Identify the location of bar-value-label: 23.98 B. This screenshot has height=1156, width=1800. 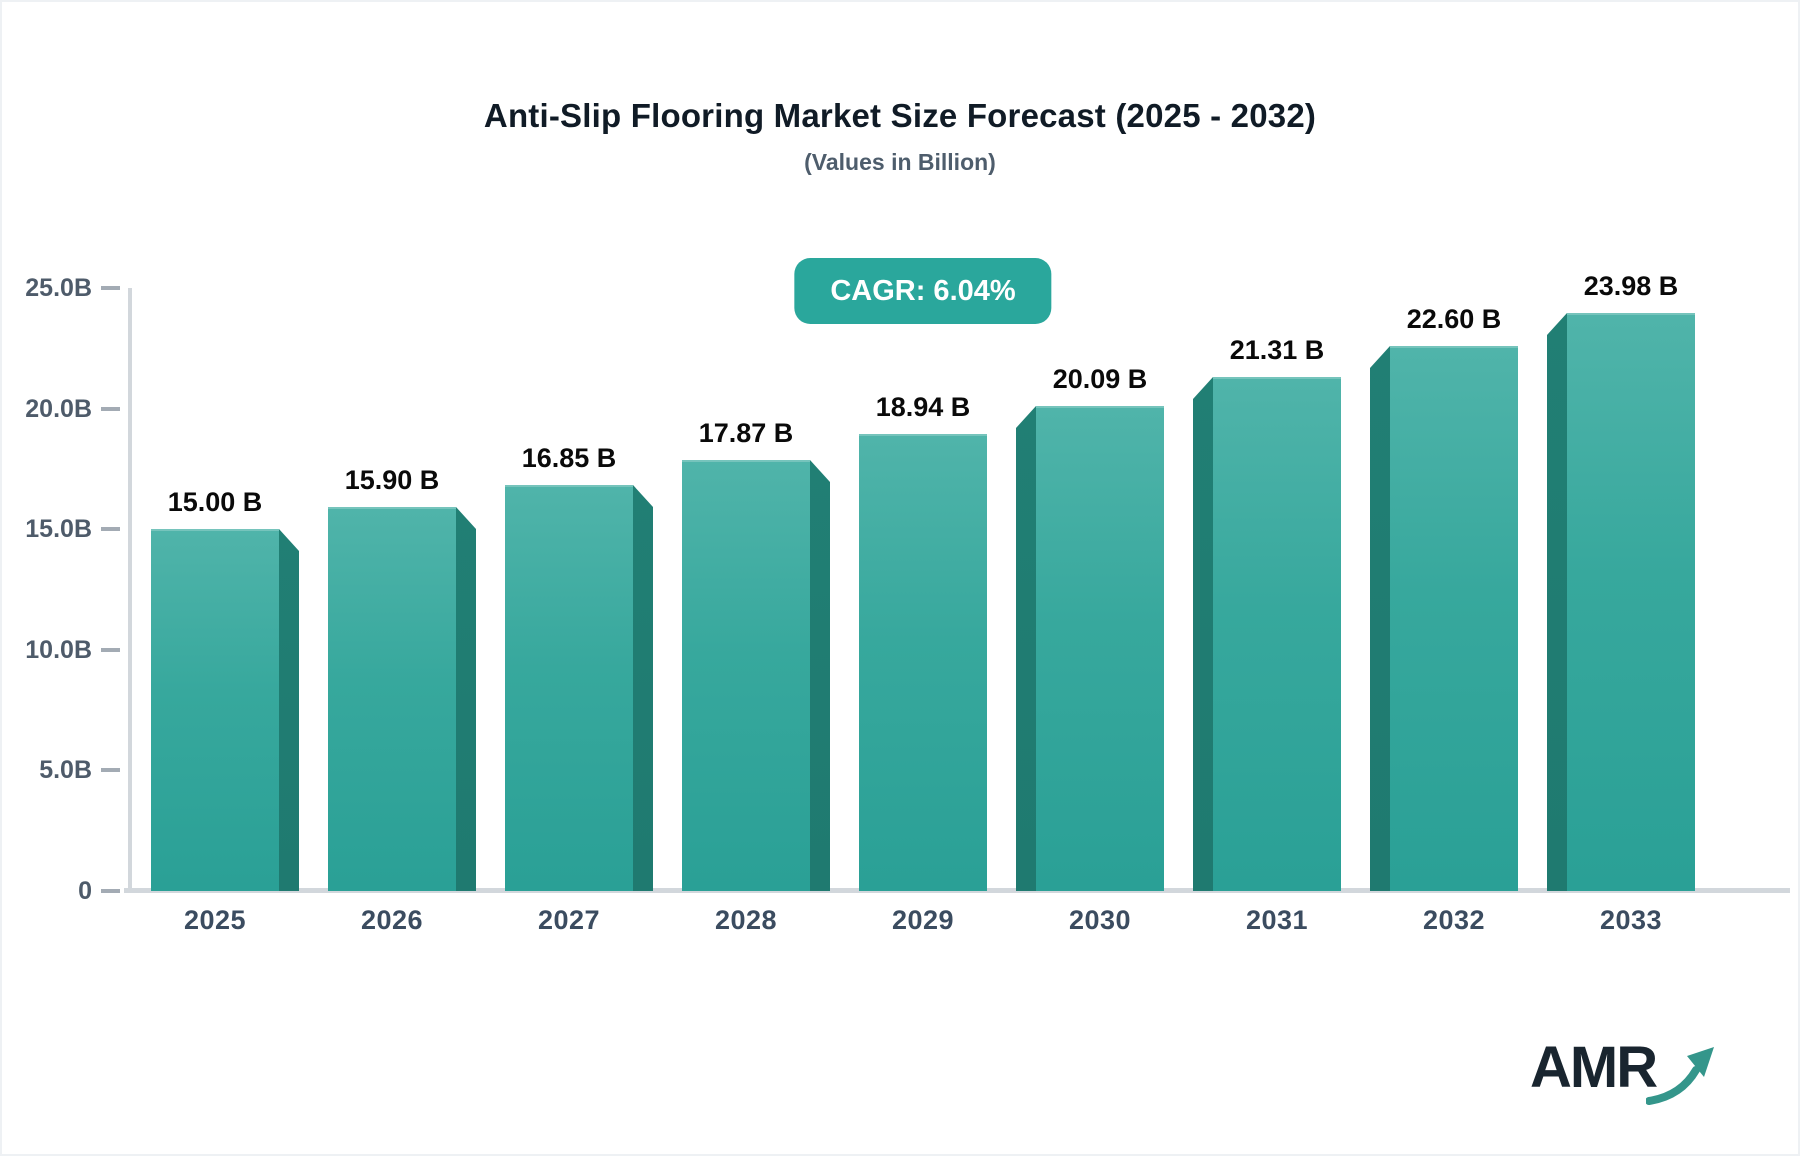
(1631, 286).